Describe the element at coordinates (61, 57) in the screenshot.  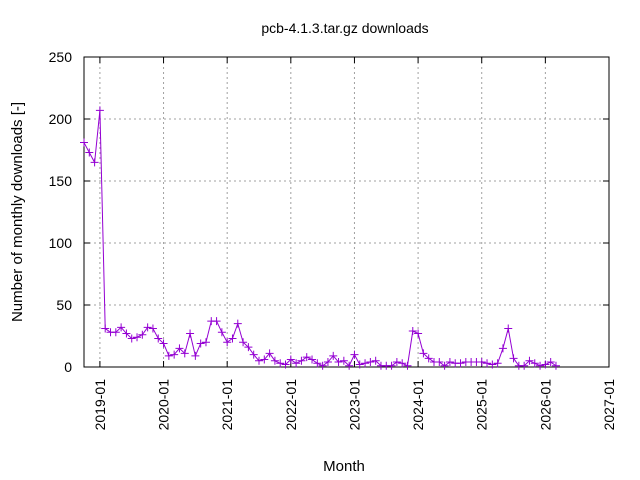
I see `y-tick-label: 250` at that location.